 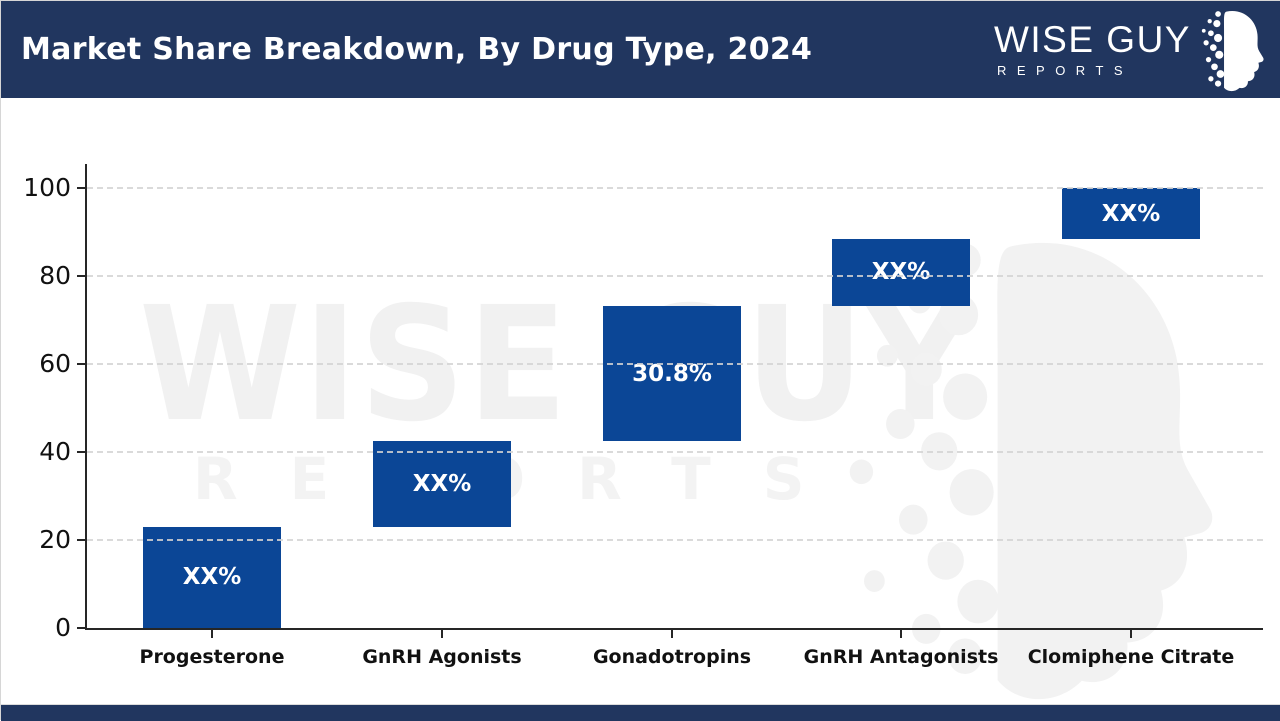 I want to click on x-axis-category-label: Progesterone, so click(x=212, y=657).